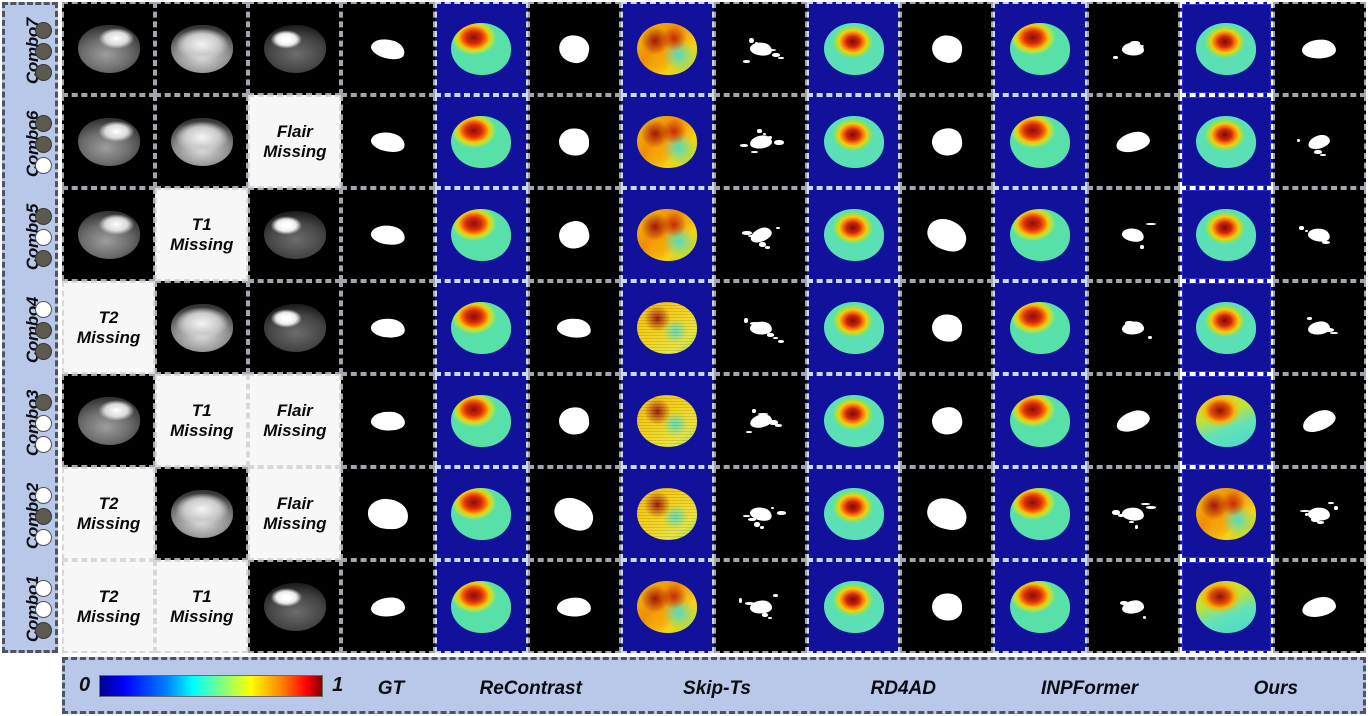 This screenshot has height=716, width=1368. Describe the element at coordinates (202, 234) in the screenshot. I see `missing-modality-cell-t1: T1 Missing` at that location.